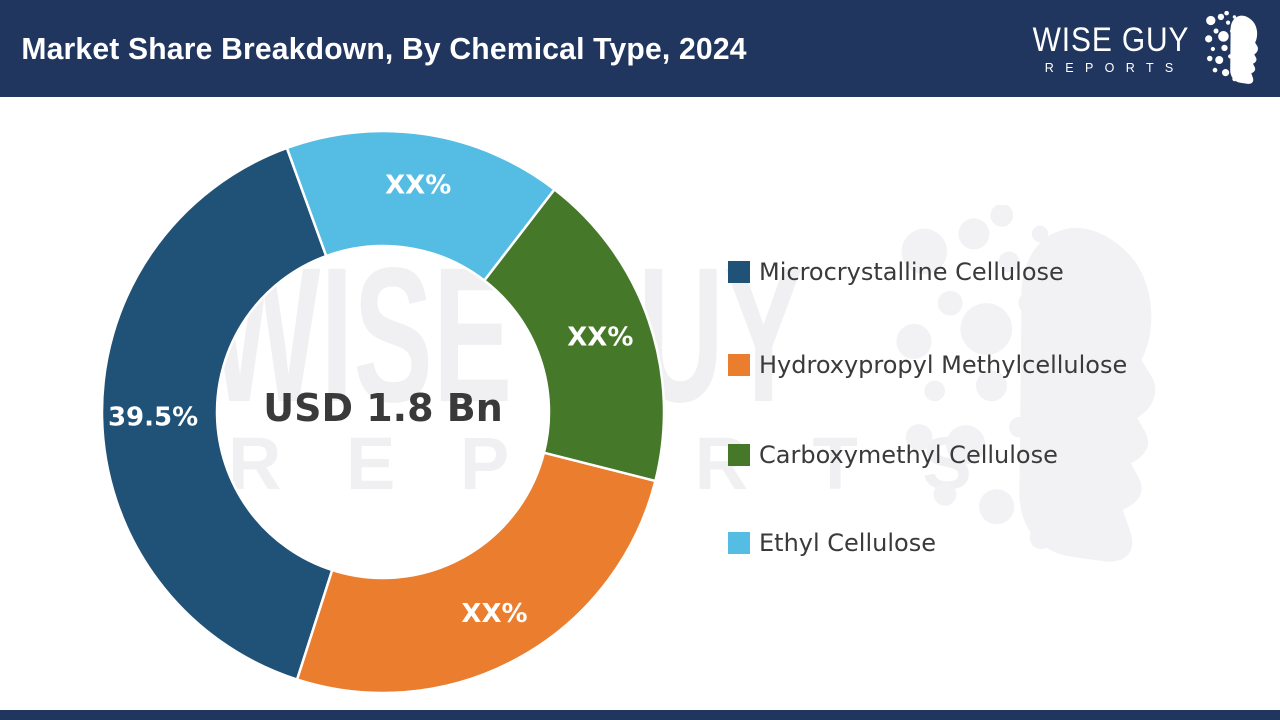 This screenshot has height=720, width=1280. I want to click on watermark-face-icon, so click(1026, 383).